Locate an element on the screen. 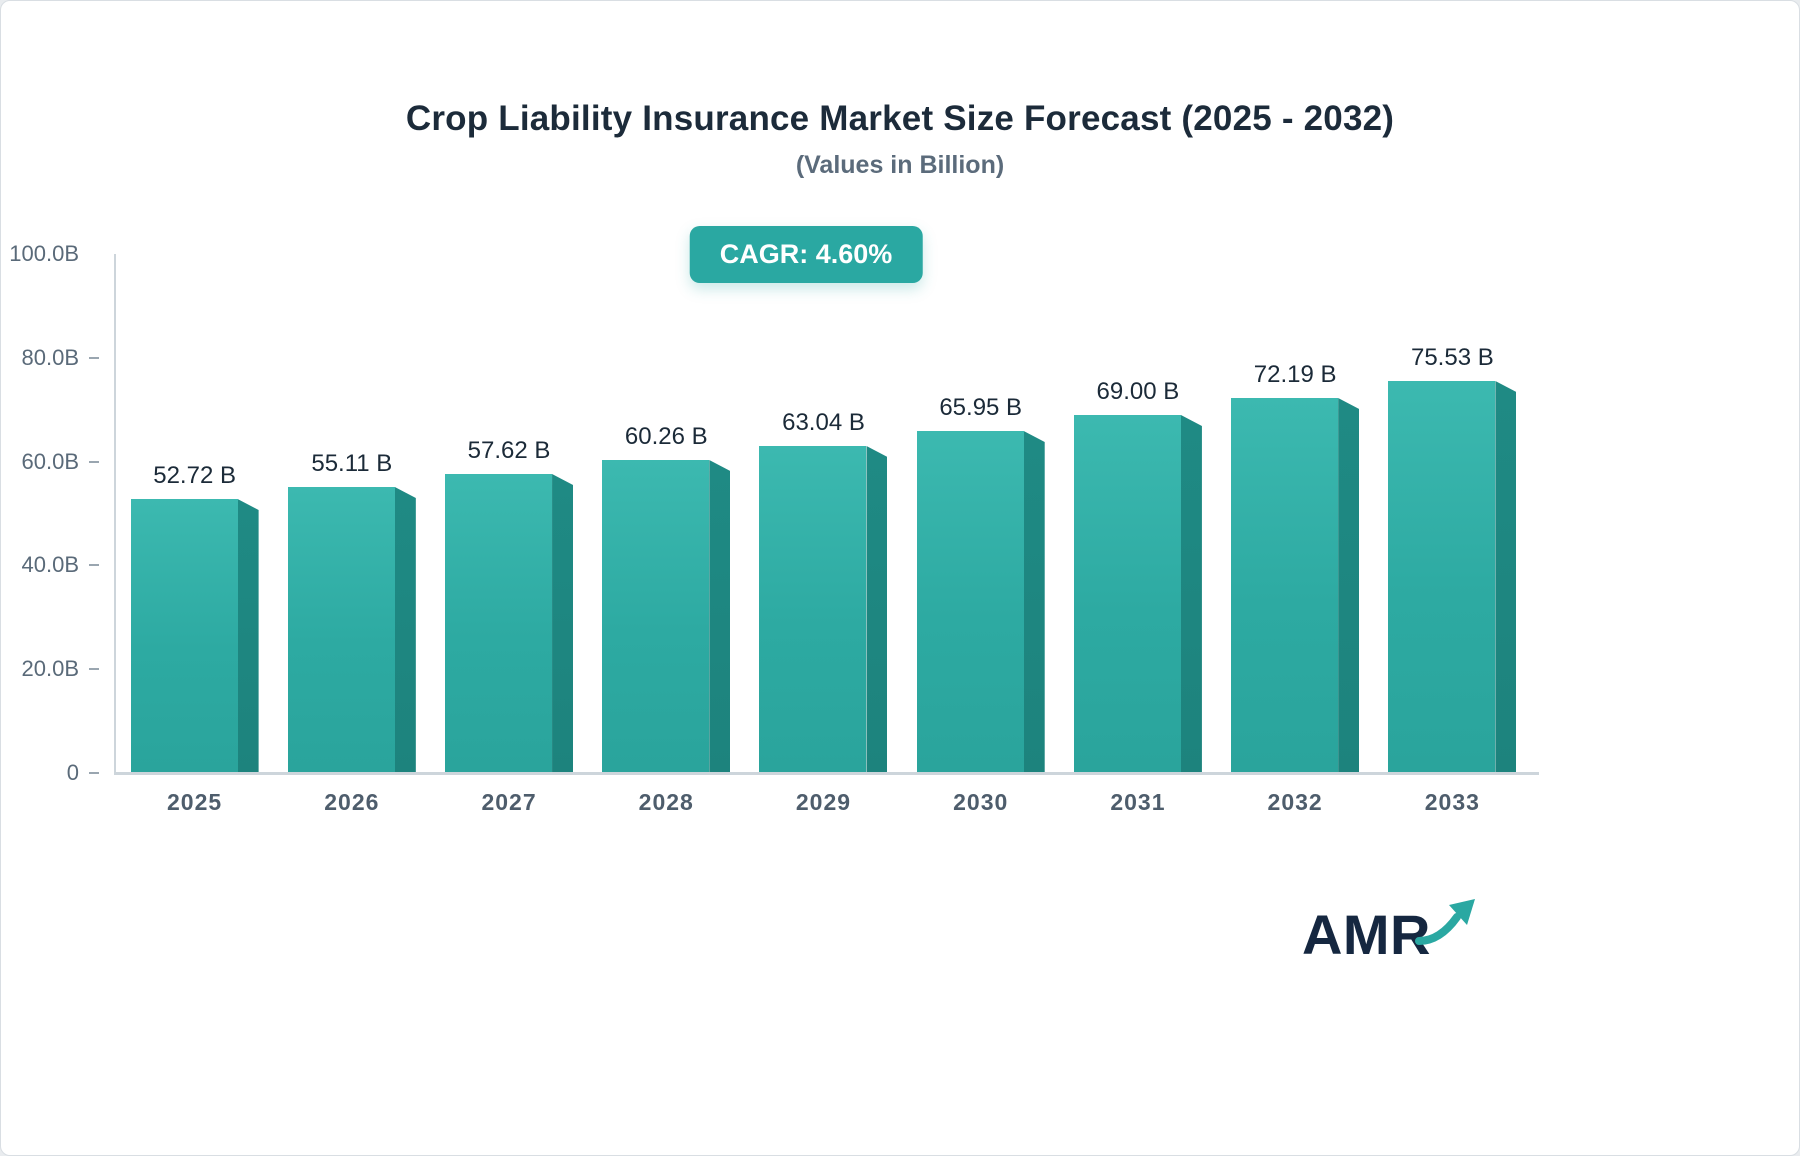 This screenshot has width=1800, height=1156. bar-group-2029: 63.04 B is located at coordinates (823, 513).